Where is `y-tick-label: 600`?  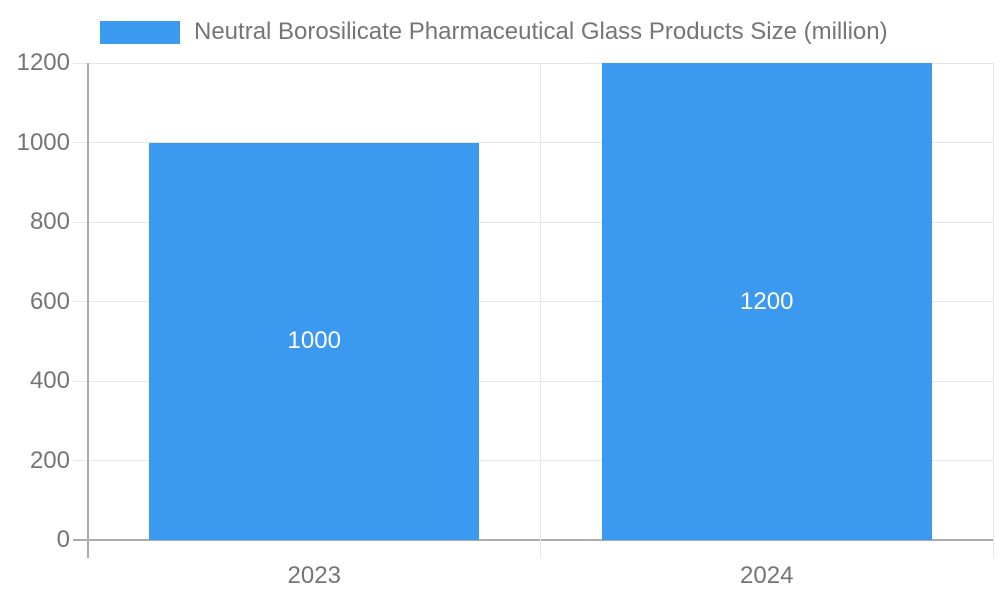
y-tick-label: 600 is located at coordinates (49, 301).